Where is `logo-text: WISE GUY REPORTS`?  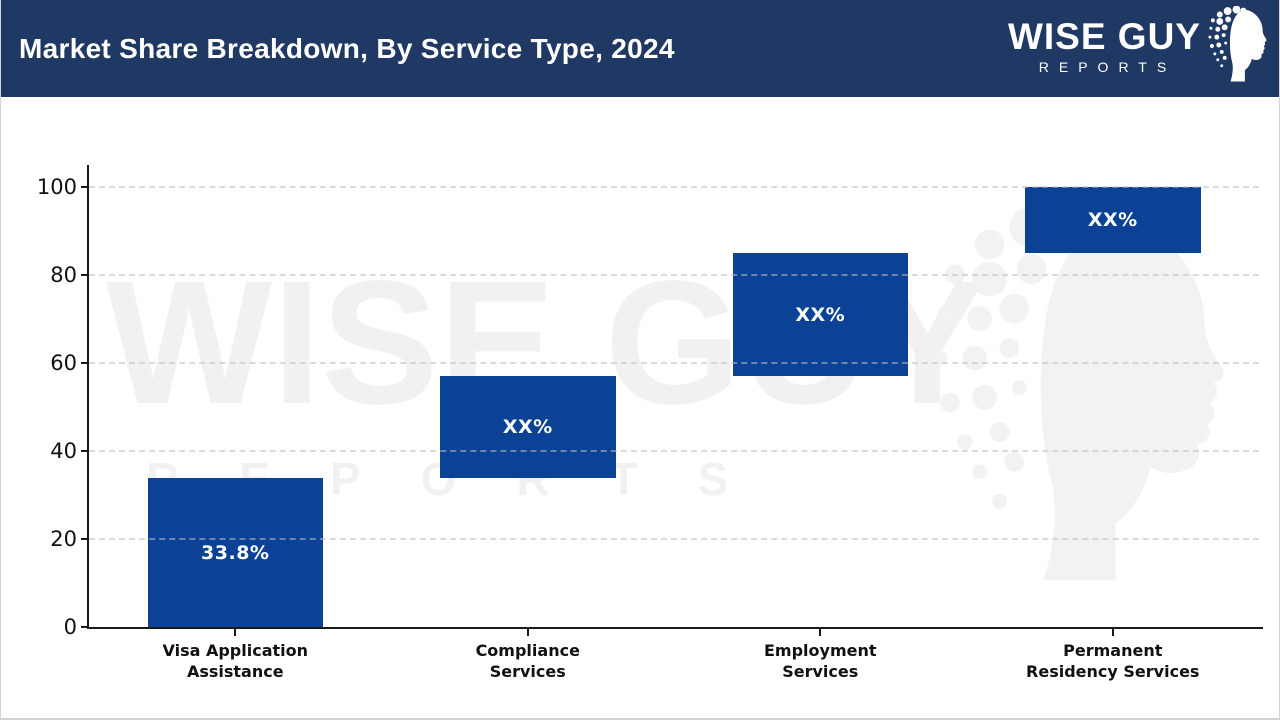 logo-text: WISE GUY REPORTS is located at coordinates (1104, 46).